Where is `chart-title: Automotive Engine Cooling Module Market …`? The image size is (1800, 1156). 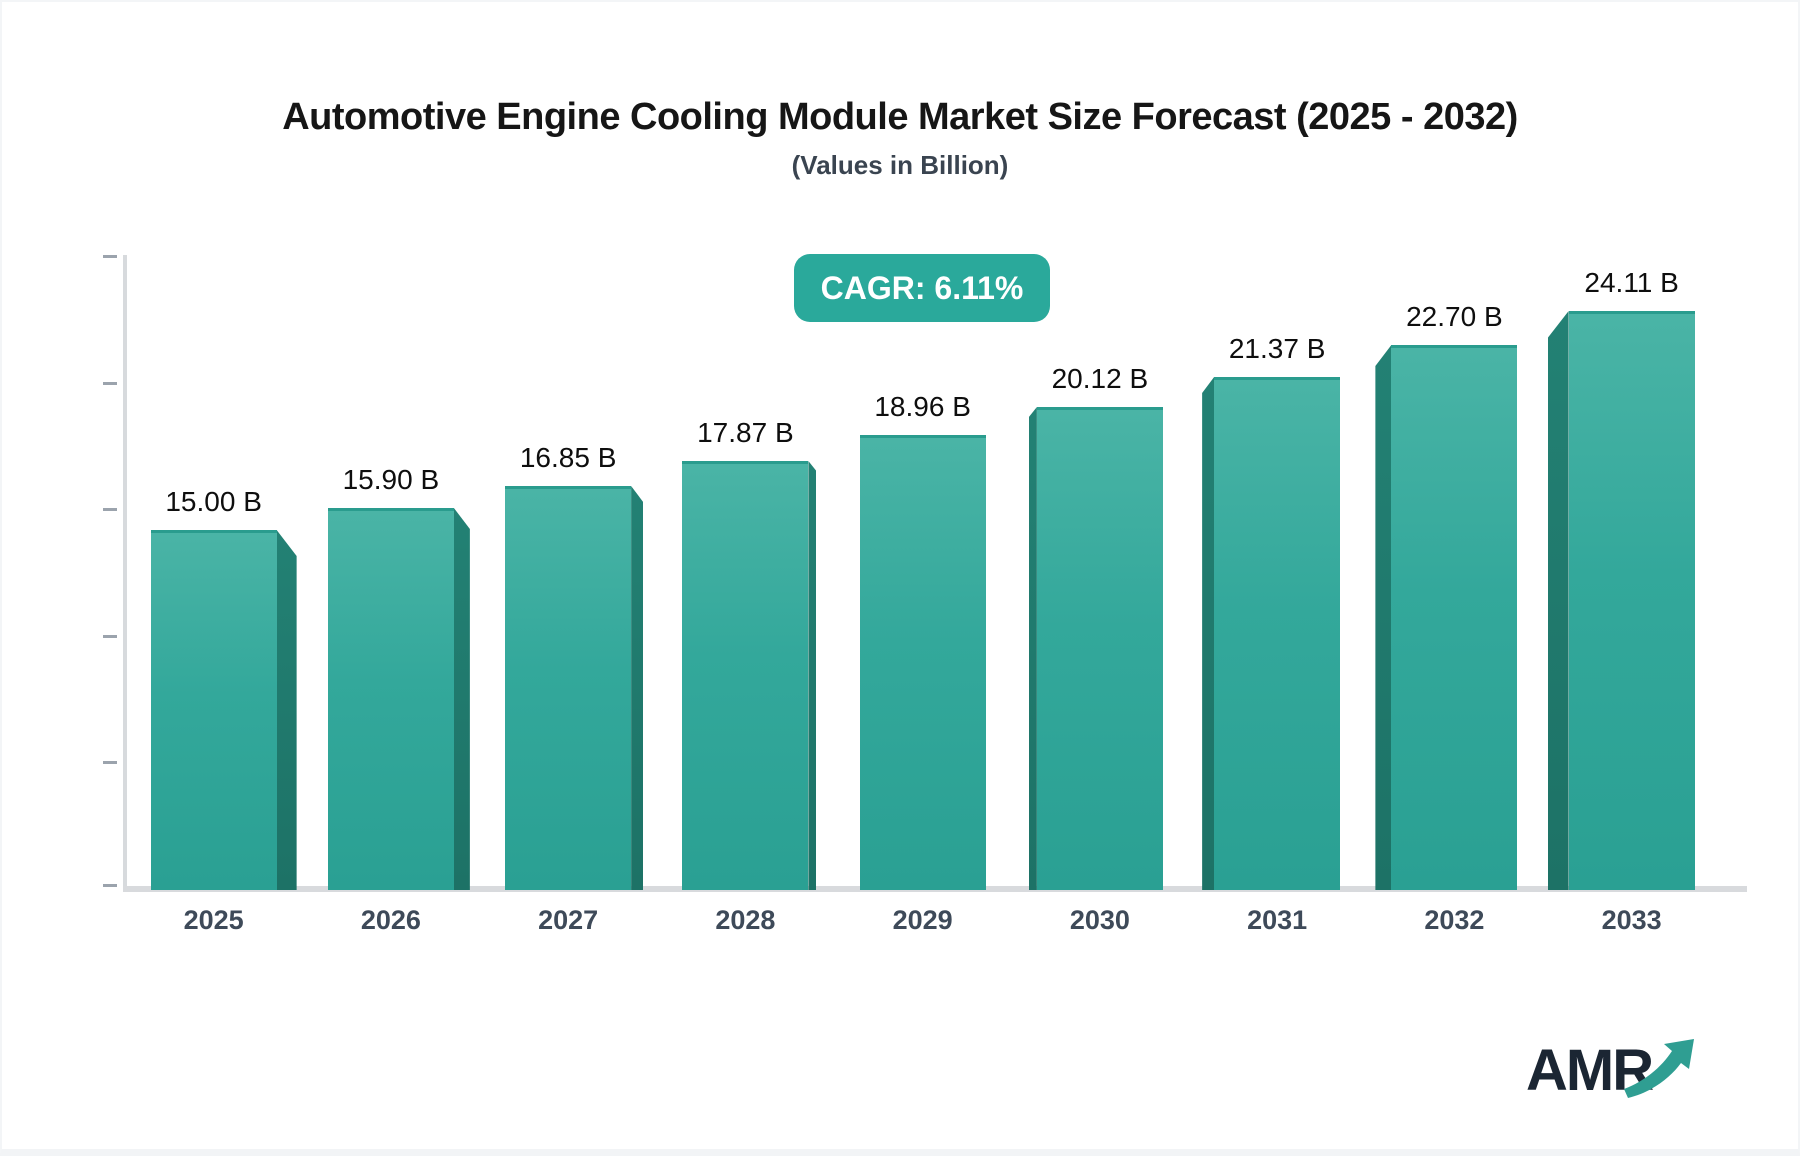 chart-title: Automotive Engine Cooling Module Market … is located at coordinates (900, 117).